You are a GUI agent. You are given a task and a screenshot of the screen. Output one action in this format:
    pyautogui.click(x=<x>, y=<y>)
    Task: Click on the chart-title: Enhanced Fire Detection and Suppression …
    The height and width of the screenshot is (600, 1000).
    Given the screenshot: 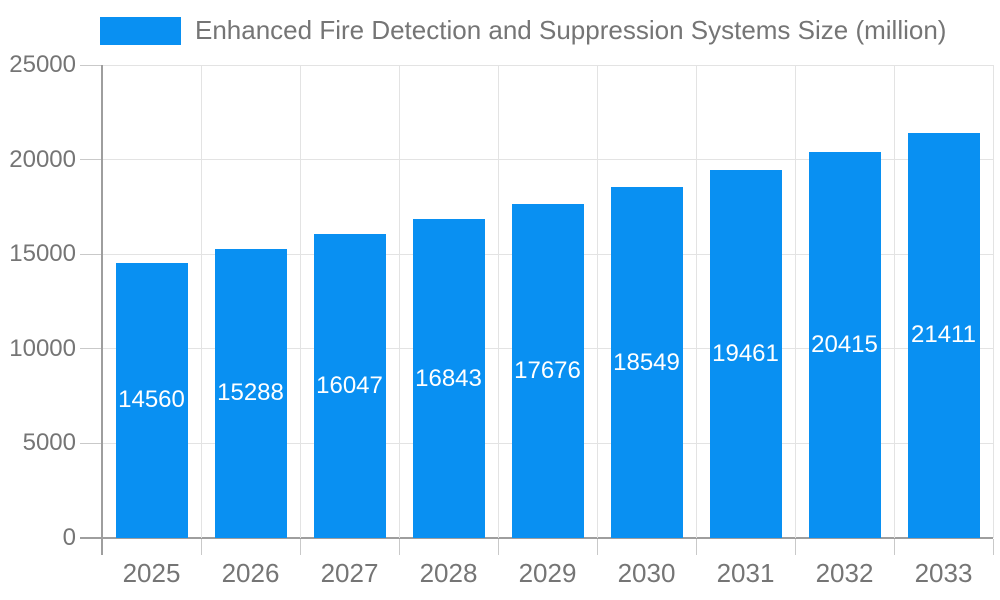 What is the action you would take?
    pyautogui.click(x=571, y=30)
    